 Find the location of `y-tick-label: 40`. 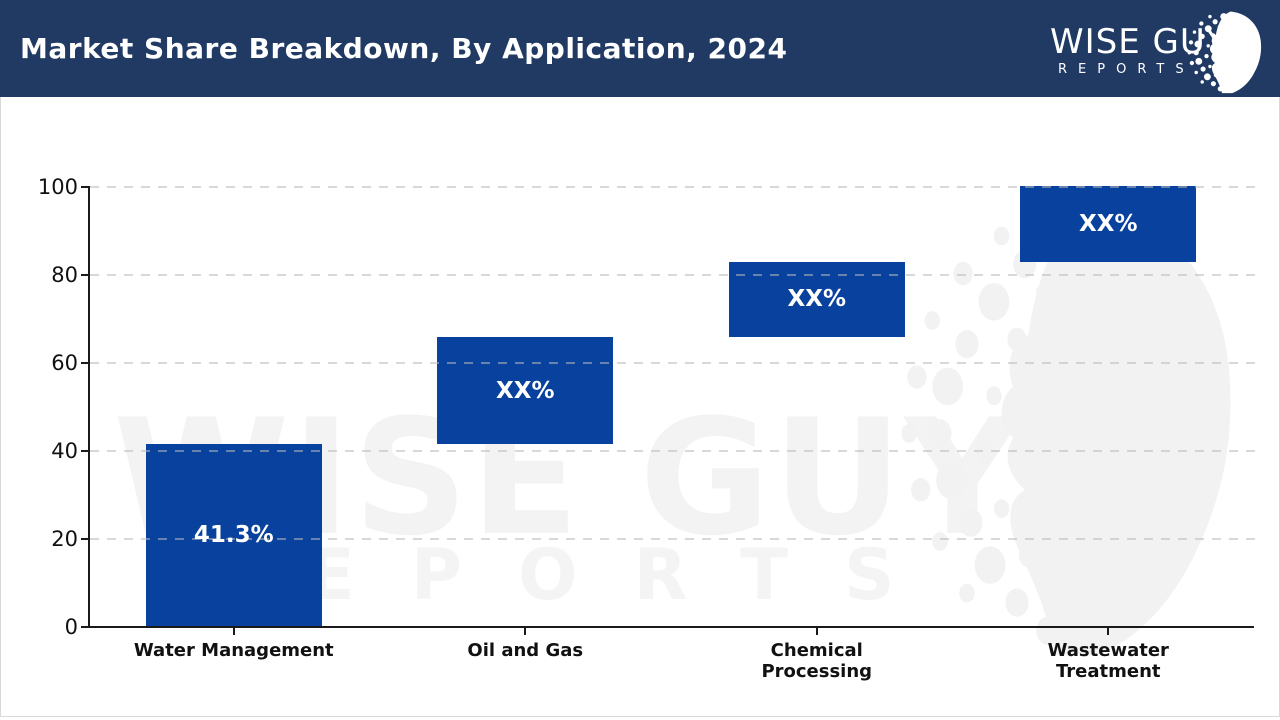

y-tick-label: 40 is located at coordinates (64, 451).